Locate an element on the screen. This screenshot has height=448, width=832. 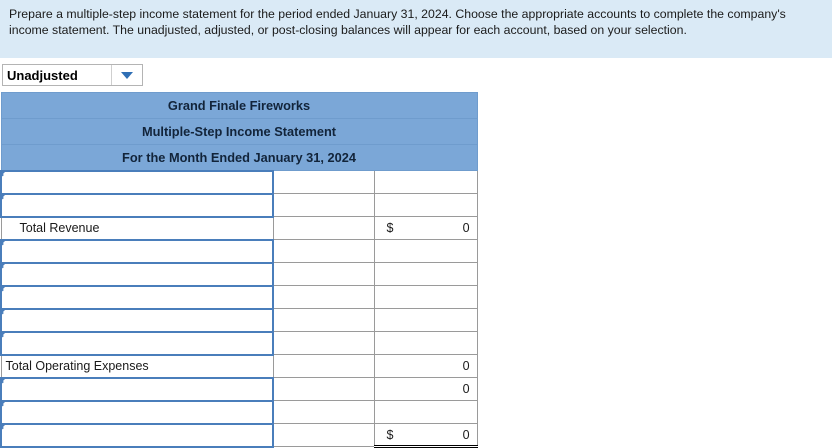
statement-header-row: Grand Finale Fireworks is located at coordinates (239, 105).